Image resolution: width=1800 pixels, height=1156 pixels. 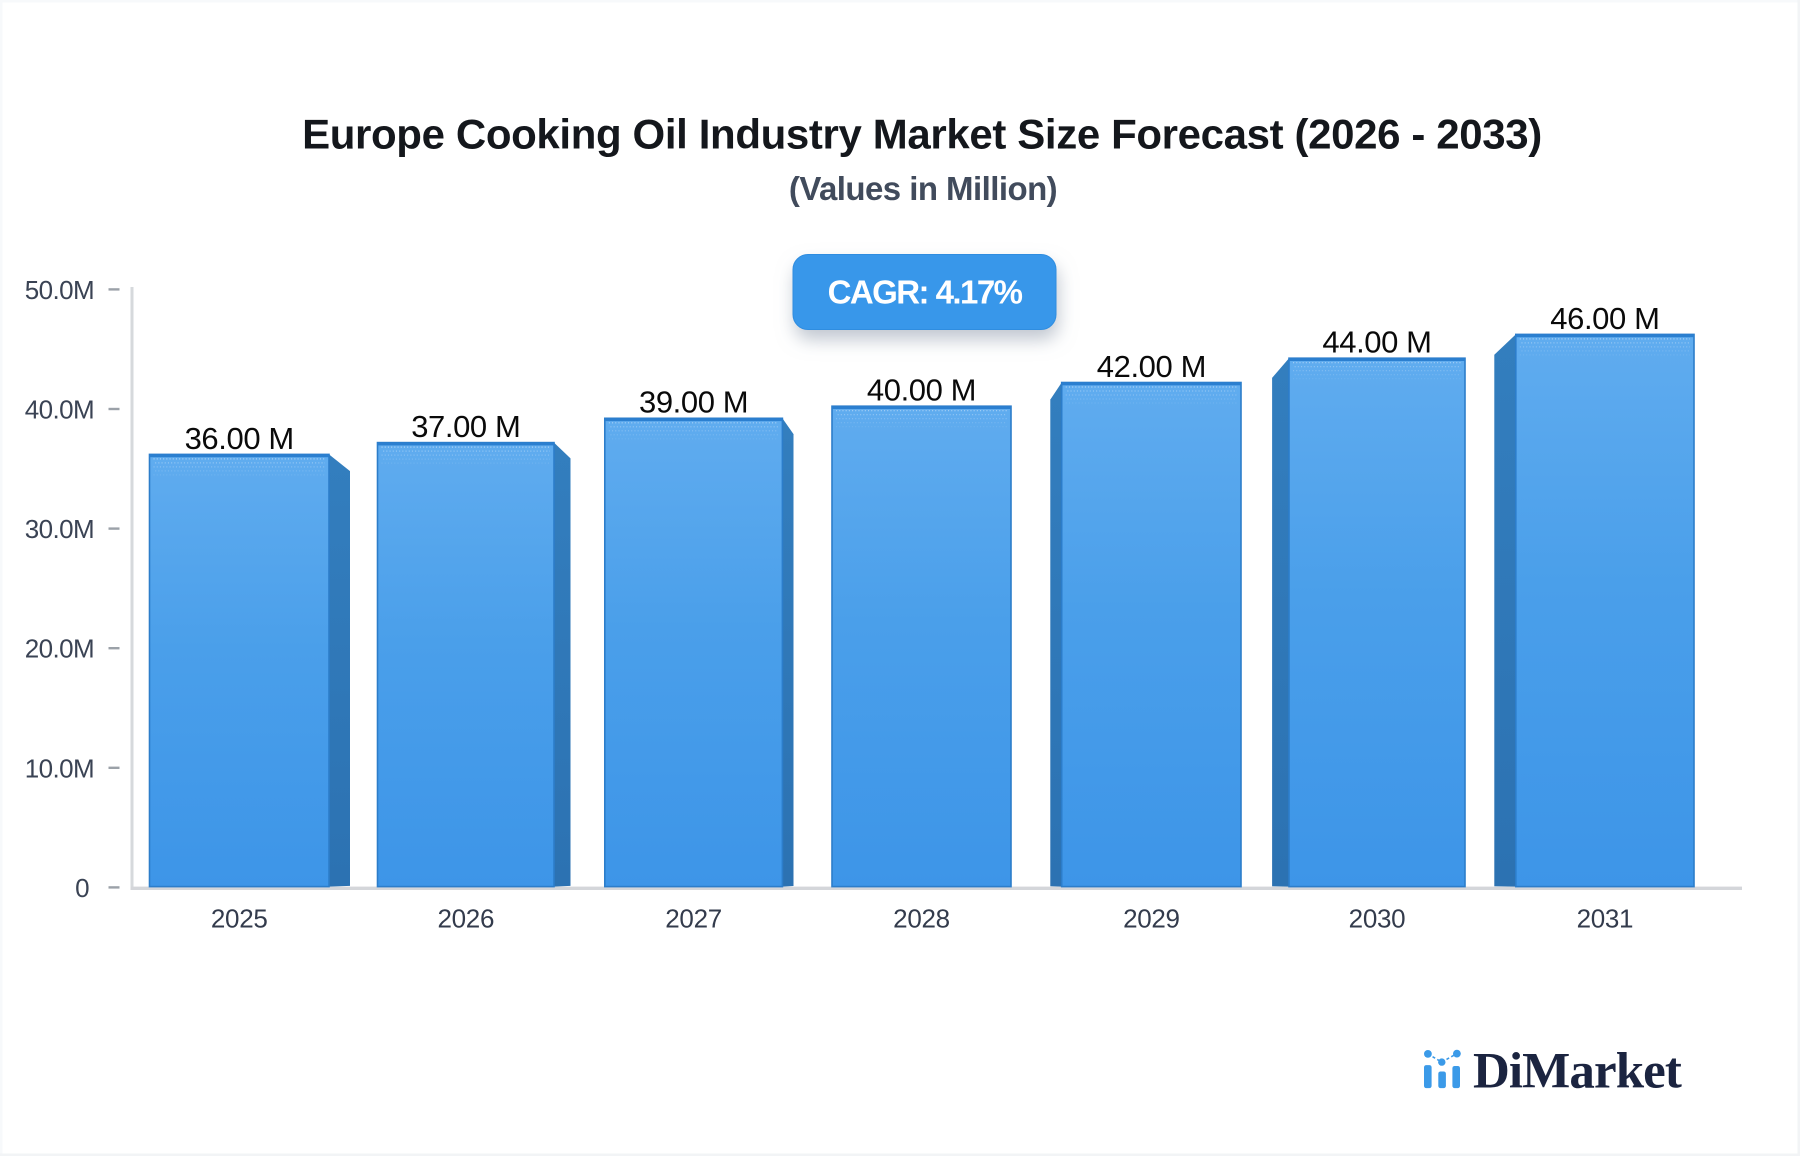 I want to click on svg-text: 30.0M, so click(x=59, y=529).